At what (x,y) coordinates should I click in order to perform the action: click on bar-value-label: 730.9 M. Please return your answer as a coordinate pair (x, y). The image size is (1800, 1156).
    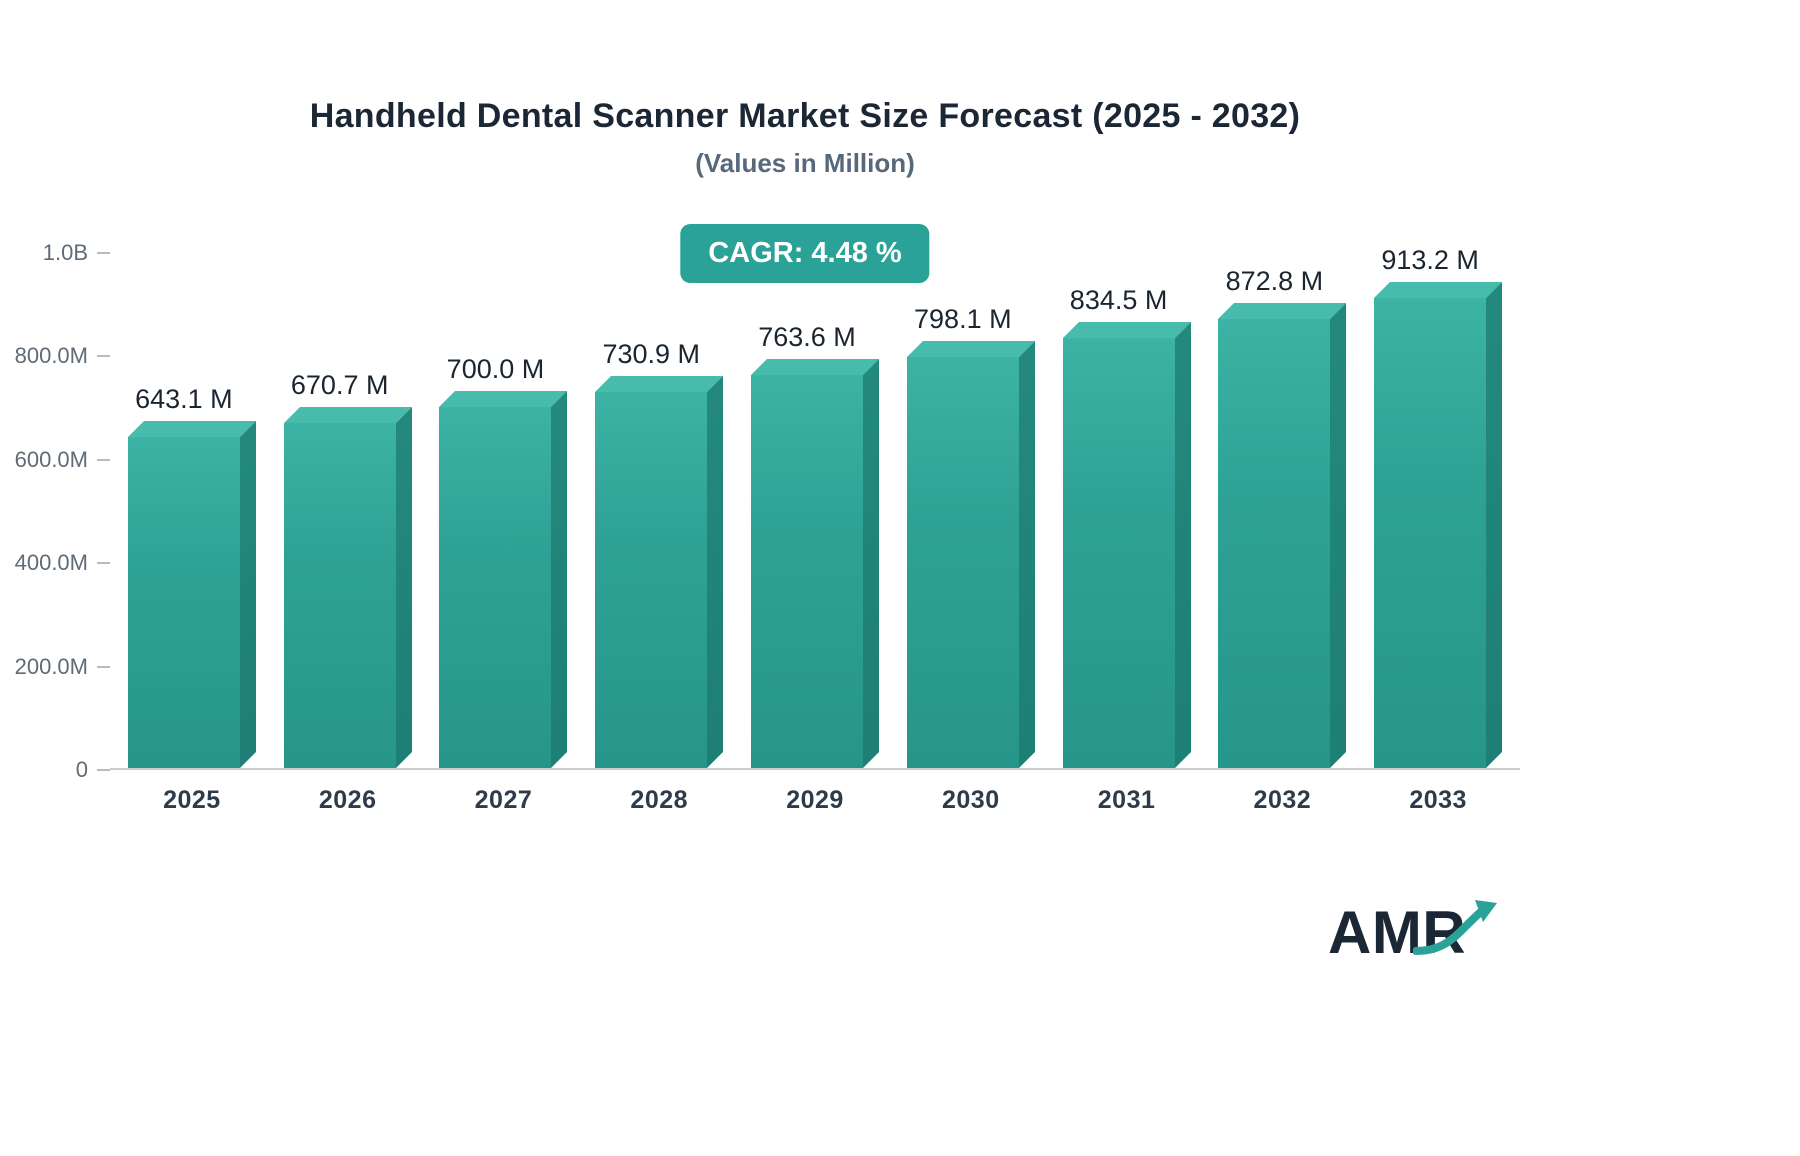
    Looking at the image, I should click on (651, 354).